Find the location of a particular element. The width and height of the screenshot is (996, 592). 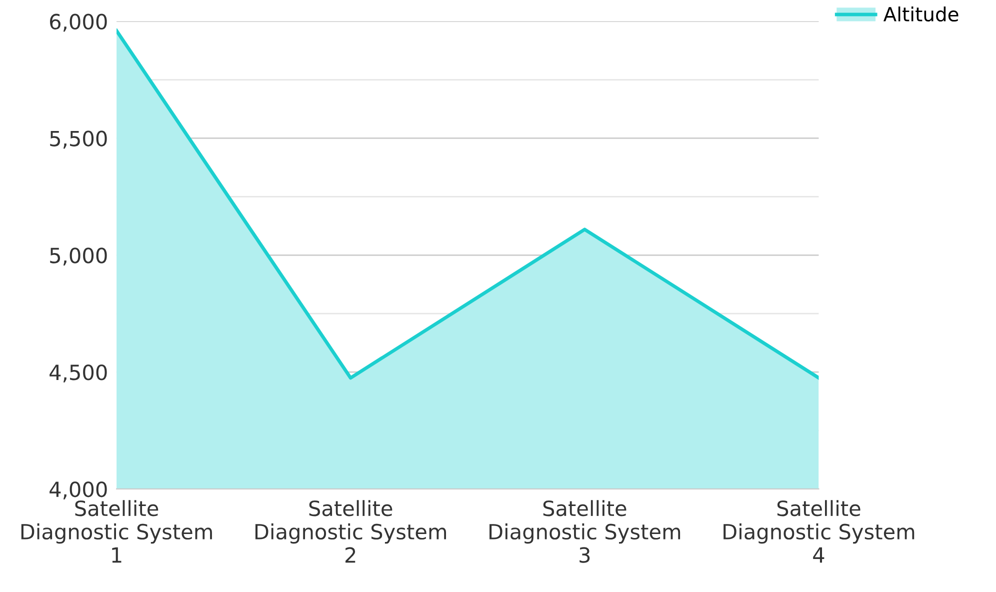

y-tick-label: 5,000 is located at coordinates (78, 257).